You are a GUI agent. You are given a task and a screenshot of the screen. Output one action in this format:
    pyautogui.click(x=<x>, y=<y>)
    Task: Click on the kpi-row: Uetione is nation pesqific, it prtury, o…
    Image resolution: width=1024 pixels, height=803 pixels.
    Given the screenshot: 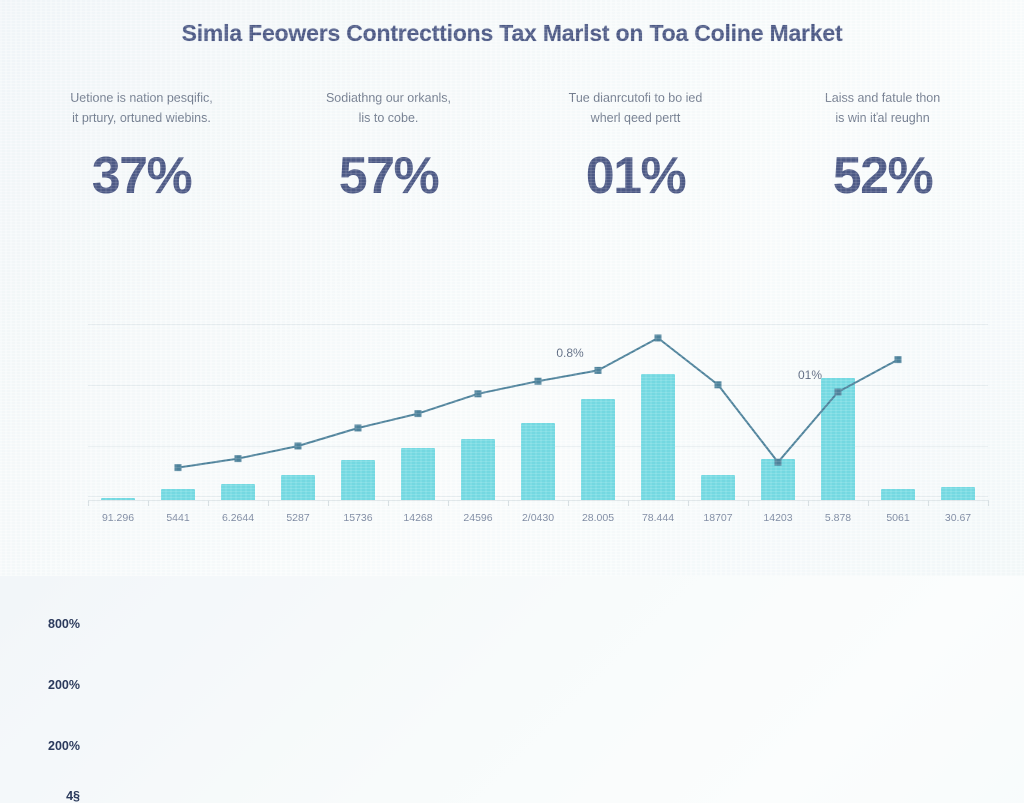 What is the action you would take?
    pyautogui.click(x=512, y=145)
    